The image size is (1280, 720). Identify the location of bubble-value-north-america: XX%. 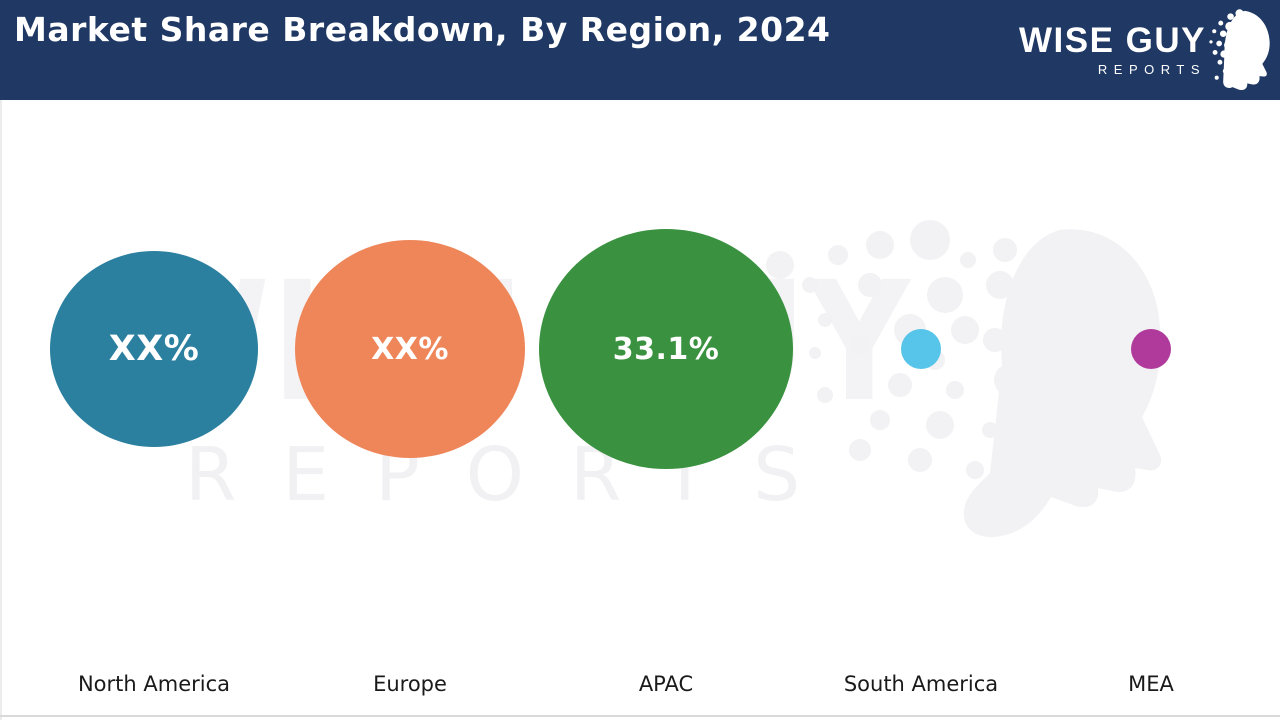
(154, 349).